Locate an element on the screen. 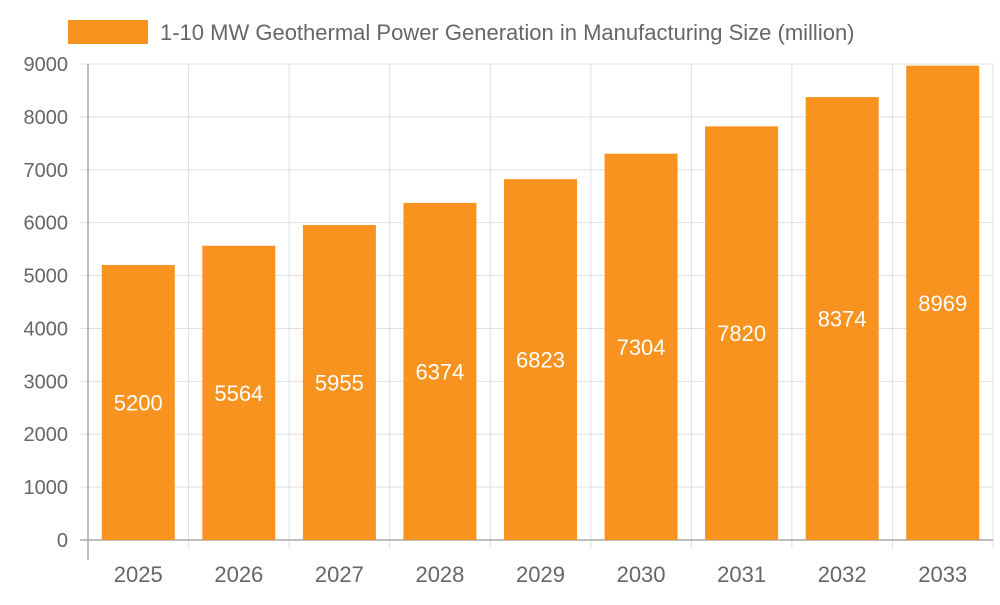 Image resolution: width=1000 pixels, height=605 pixels. y-tick-label: 2000 is located at coordinates (46, 435).